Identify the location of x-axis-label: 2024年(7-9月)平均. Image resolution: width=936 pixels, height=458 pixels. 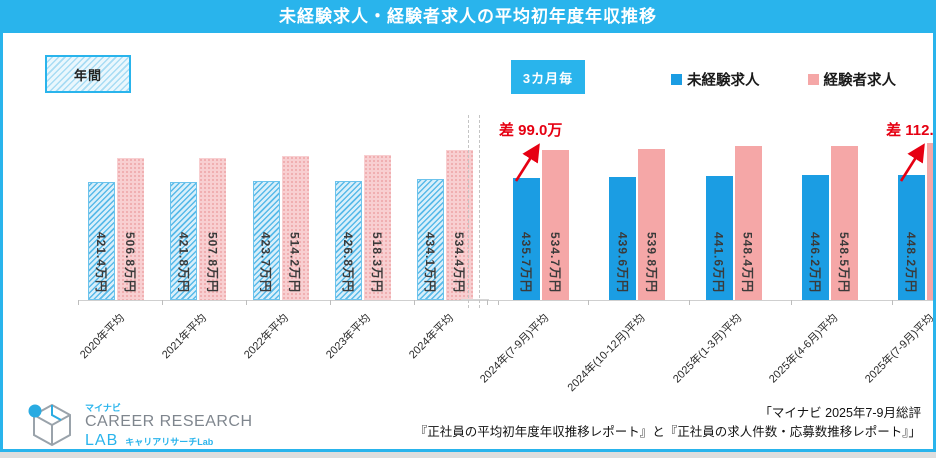
(515, 349).